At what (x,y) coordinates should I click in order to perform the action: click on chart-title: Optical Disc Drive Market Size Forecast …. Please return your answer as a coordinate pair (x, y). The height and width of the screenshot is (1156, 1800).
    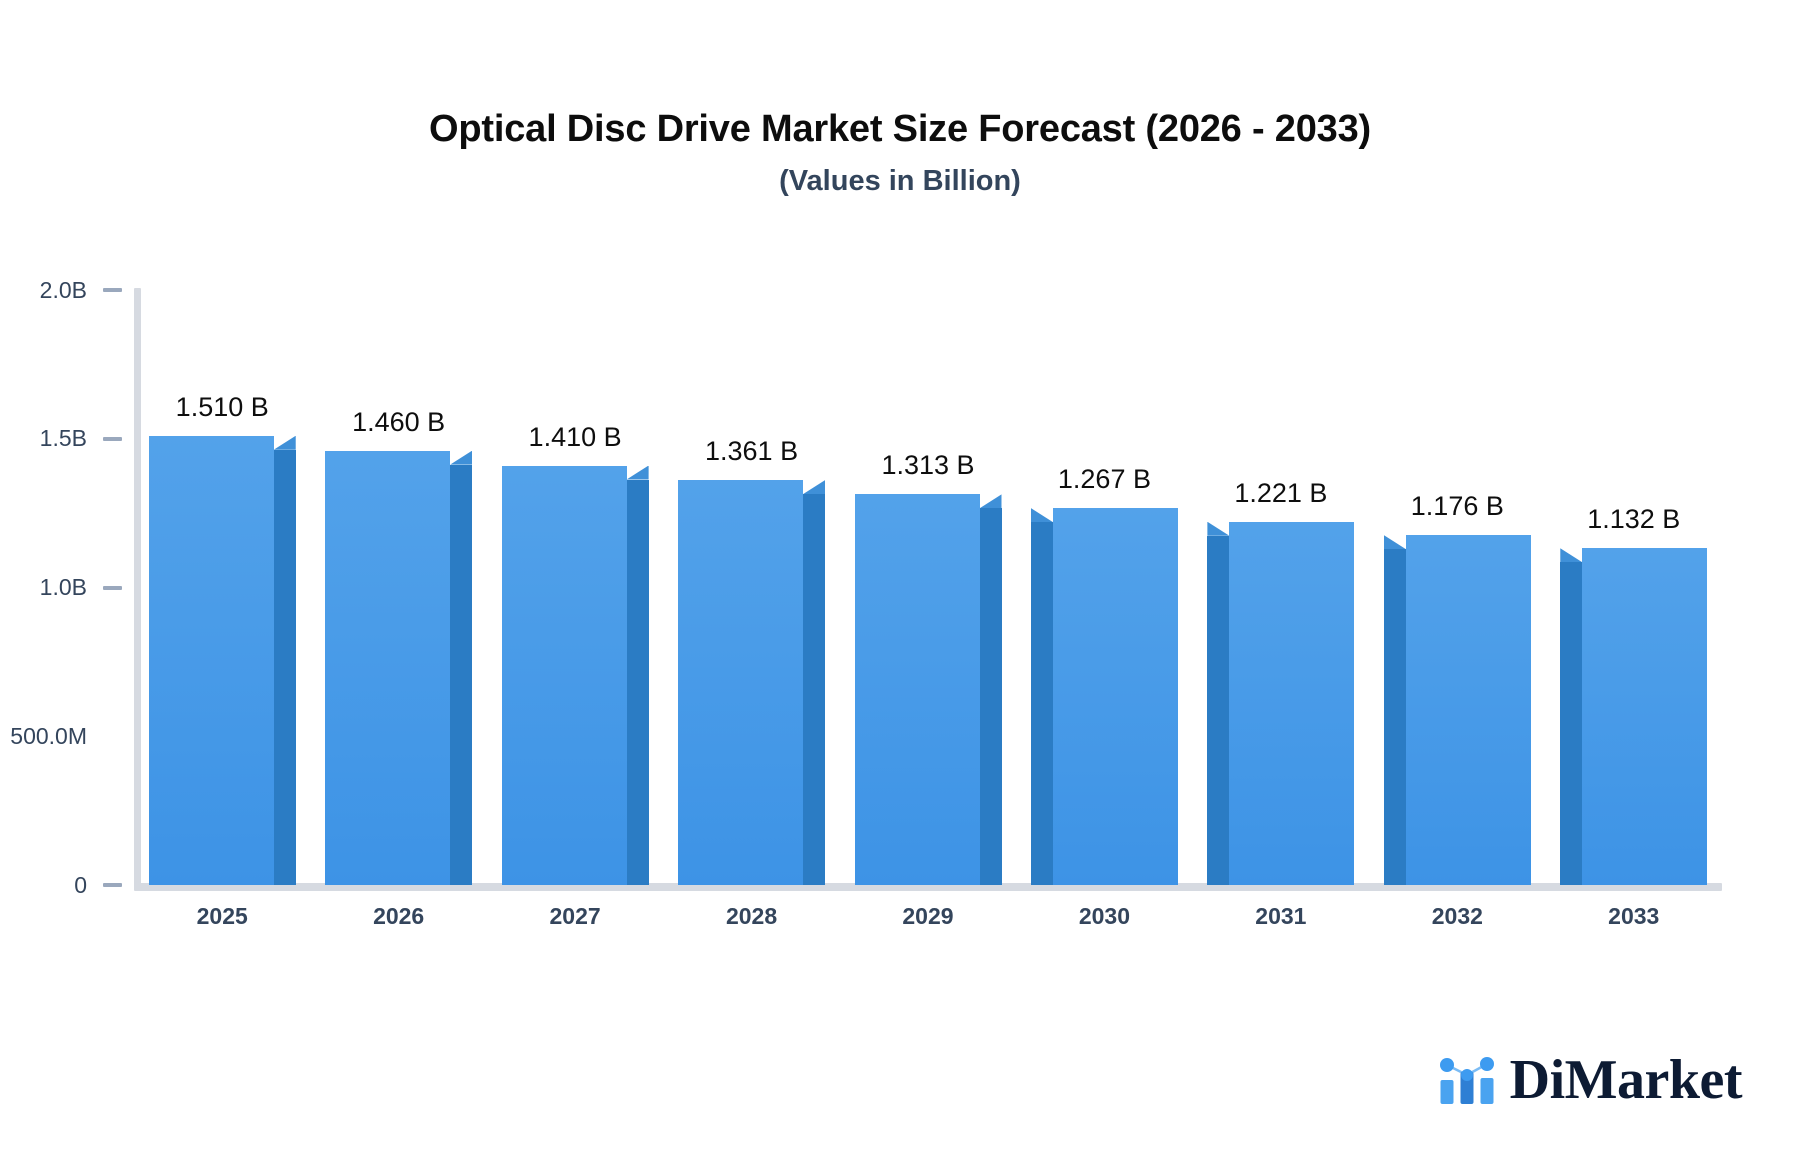
    Looking at the image, I should click on (900, 129).